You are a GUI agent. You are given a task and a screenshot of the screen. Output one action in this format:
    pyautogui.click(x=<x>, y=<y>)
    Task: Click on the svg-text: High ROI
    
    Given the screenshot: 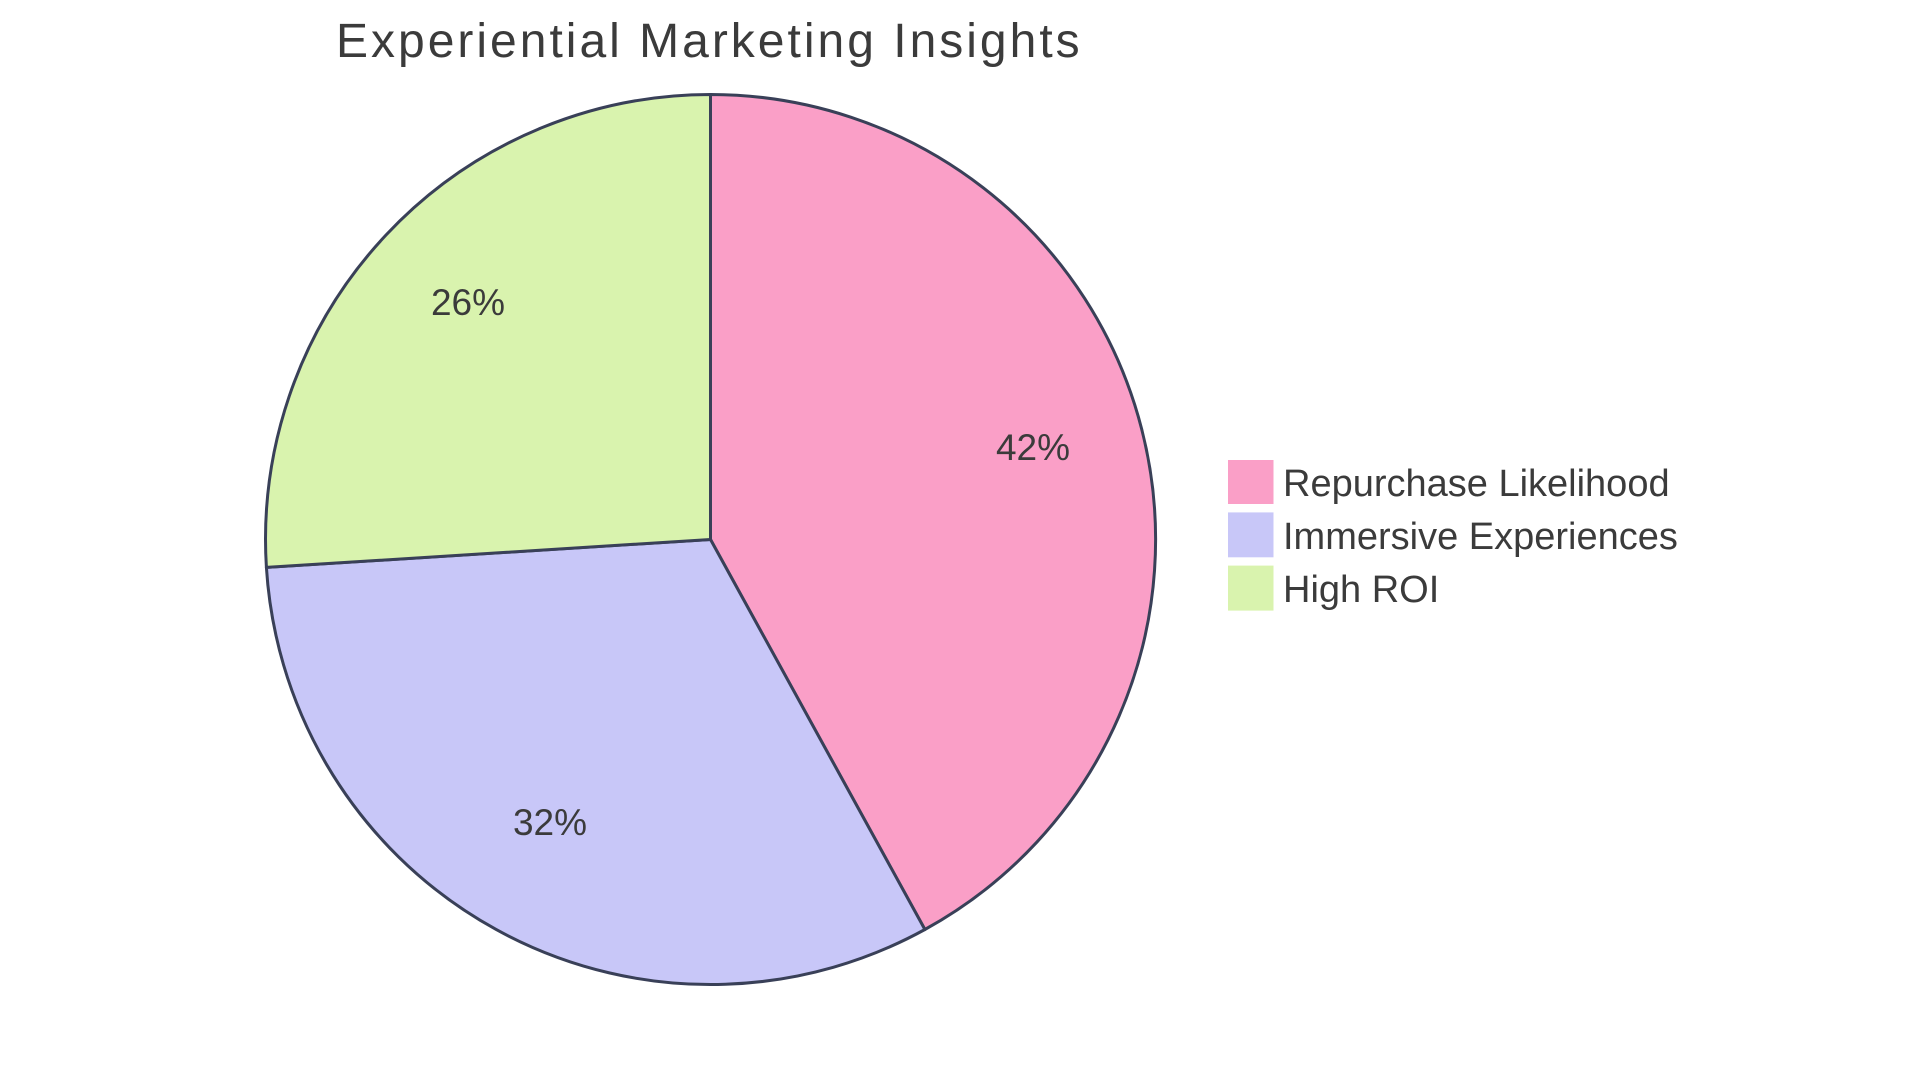 What is the action you would take?
    pyautogui.click(x=1361, y=590)
    